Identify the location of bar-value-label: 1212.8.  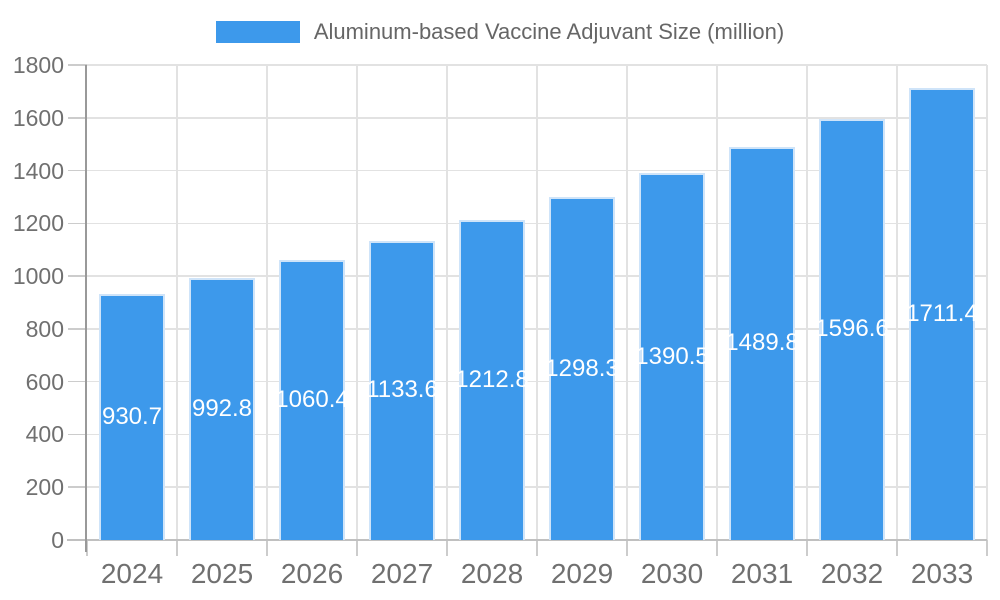
(492, 379).